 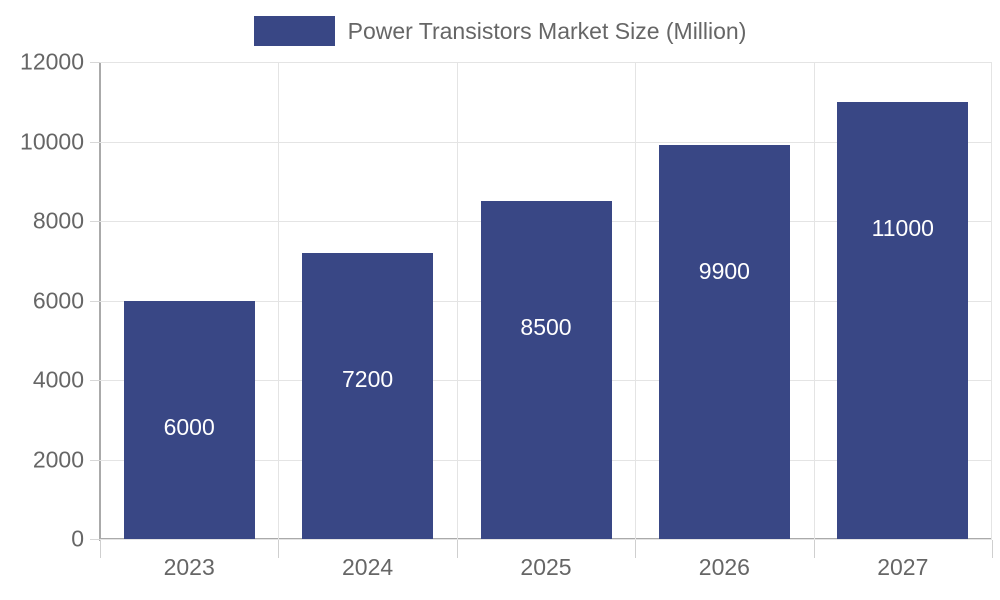 I want to click on y-axis-tick-label: 10000, so click(x=52, y=141).